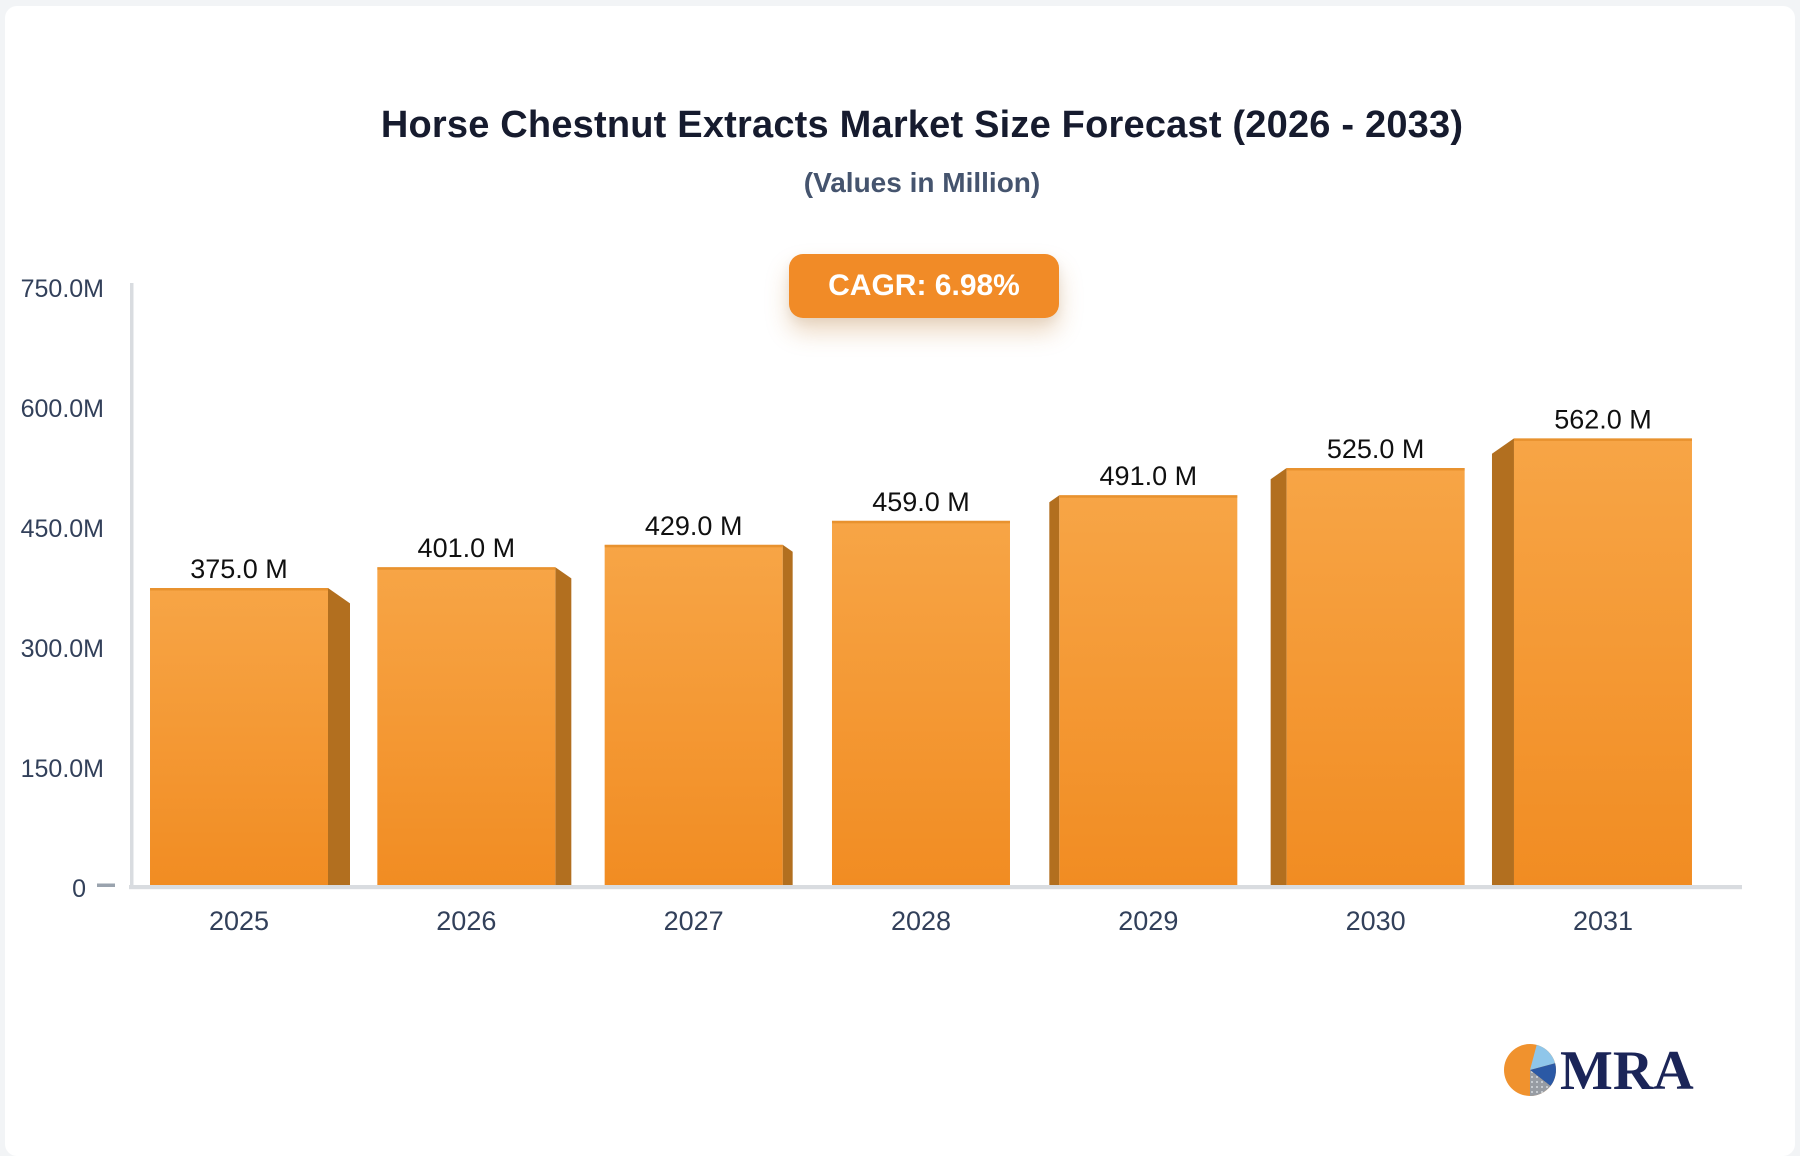 The height and width of the screenshot is (1156, 1800). Describe the element at coordinates (922, 182) in the screenshot. I see `chart-subtitle: (Values in Million)` at that location.